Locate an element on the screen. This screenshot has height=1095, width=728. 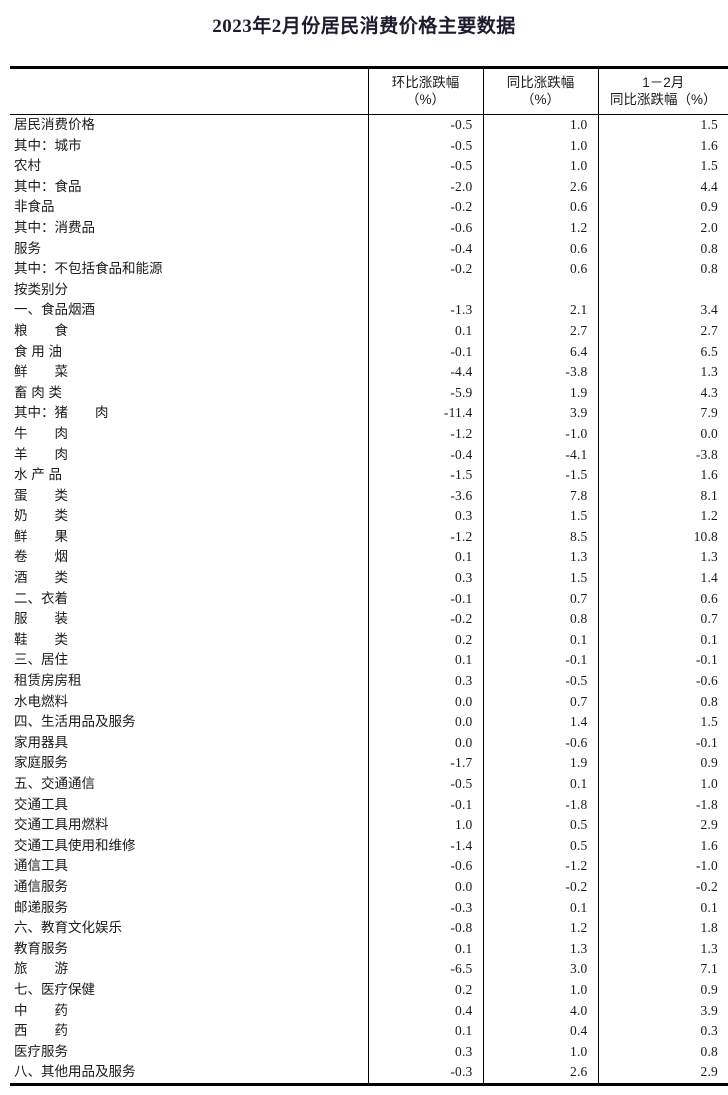
cell-mom: 0.0 is located at coordinates (426, 743).